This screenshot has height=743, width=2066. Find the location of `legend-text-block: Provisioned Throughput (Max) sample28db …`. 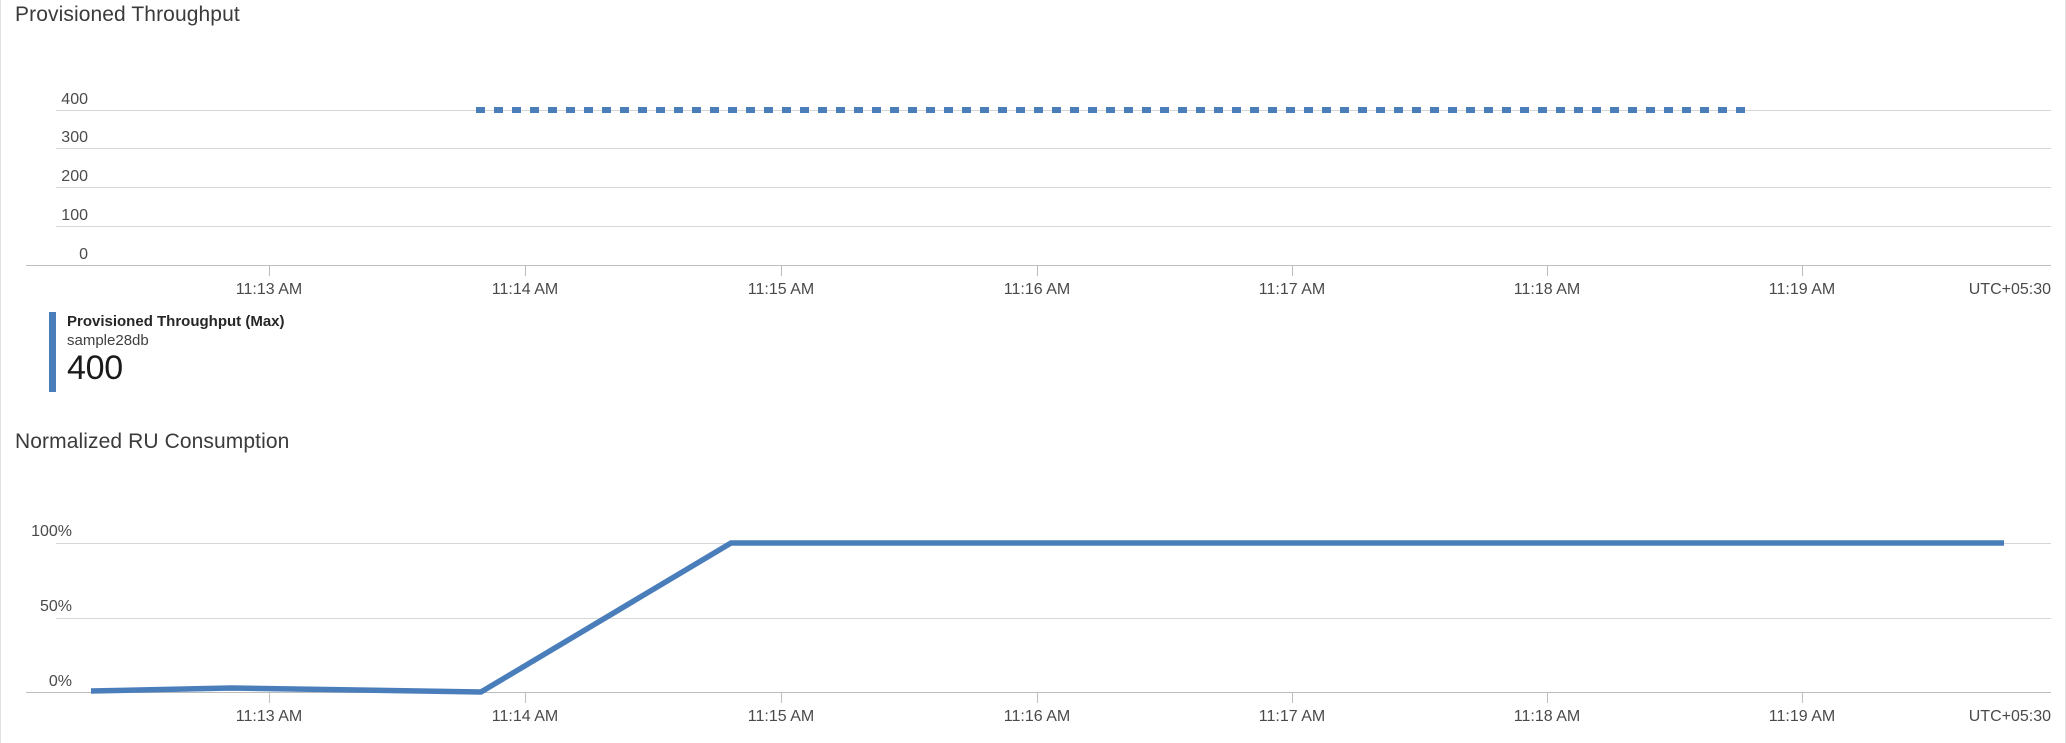

legend-text-block: Provisioned Throughput (Max) sample28db … is located at coordinates (176, 352).